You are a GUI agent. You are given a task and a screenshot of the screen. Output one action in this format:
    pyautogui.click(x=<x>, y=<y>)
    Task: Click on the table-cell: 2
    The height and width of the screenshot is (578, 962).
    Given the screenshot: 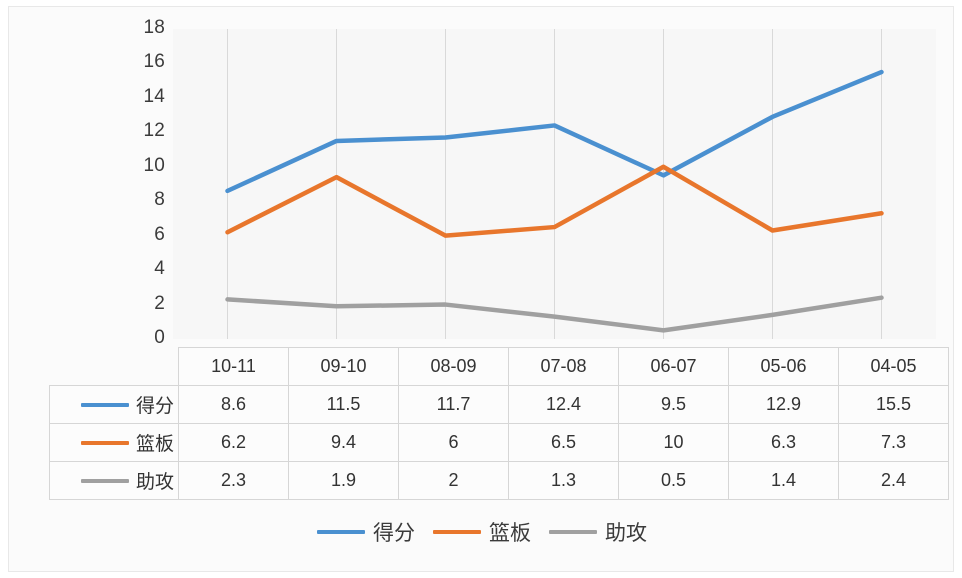 What is the action you would take?
    pyautogui.click(x=453, y=480)
    